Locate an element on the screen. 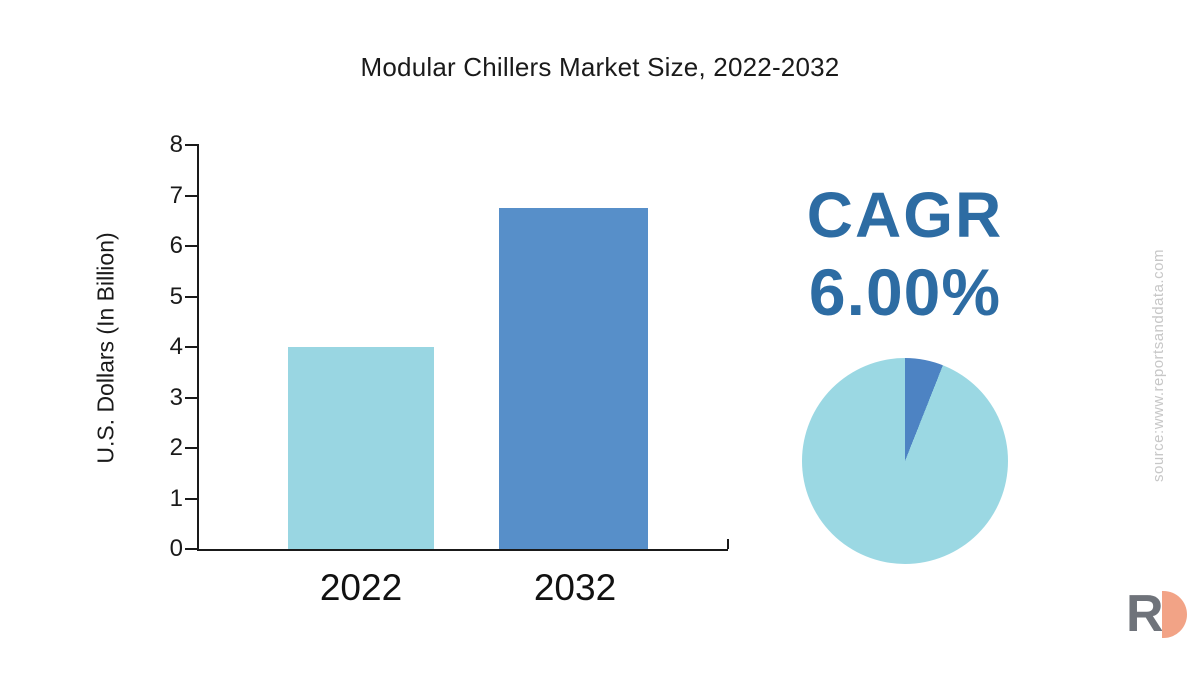  y-axis-tick-label: 6 is located at coordinates (176, 245).